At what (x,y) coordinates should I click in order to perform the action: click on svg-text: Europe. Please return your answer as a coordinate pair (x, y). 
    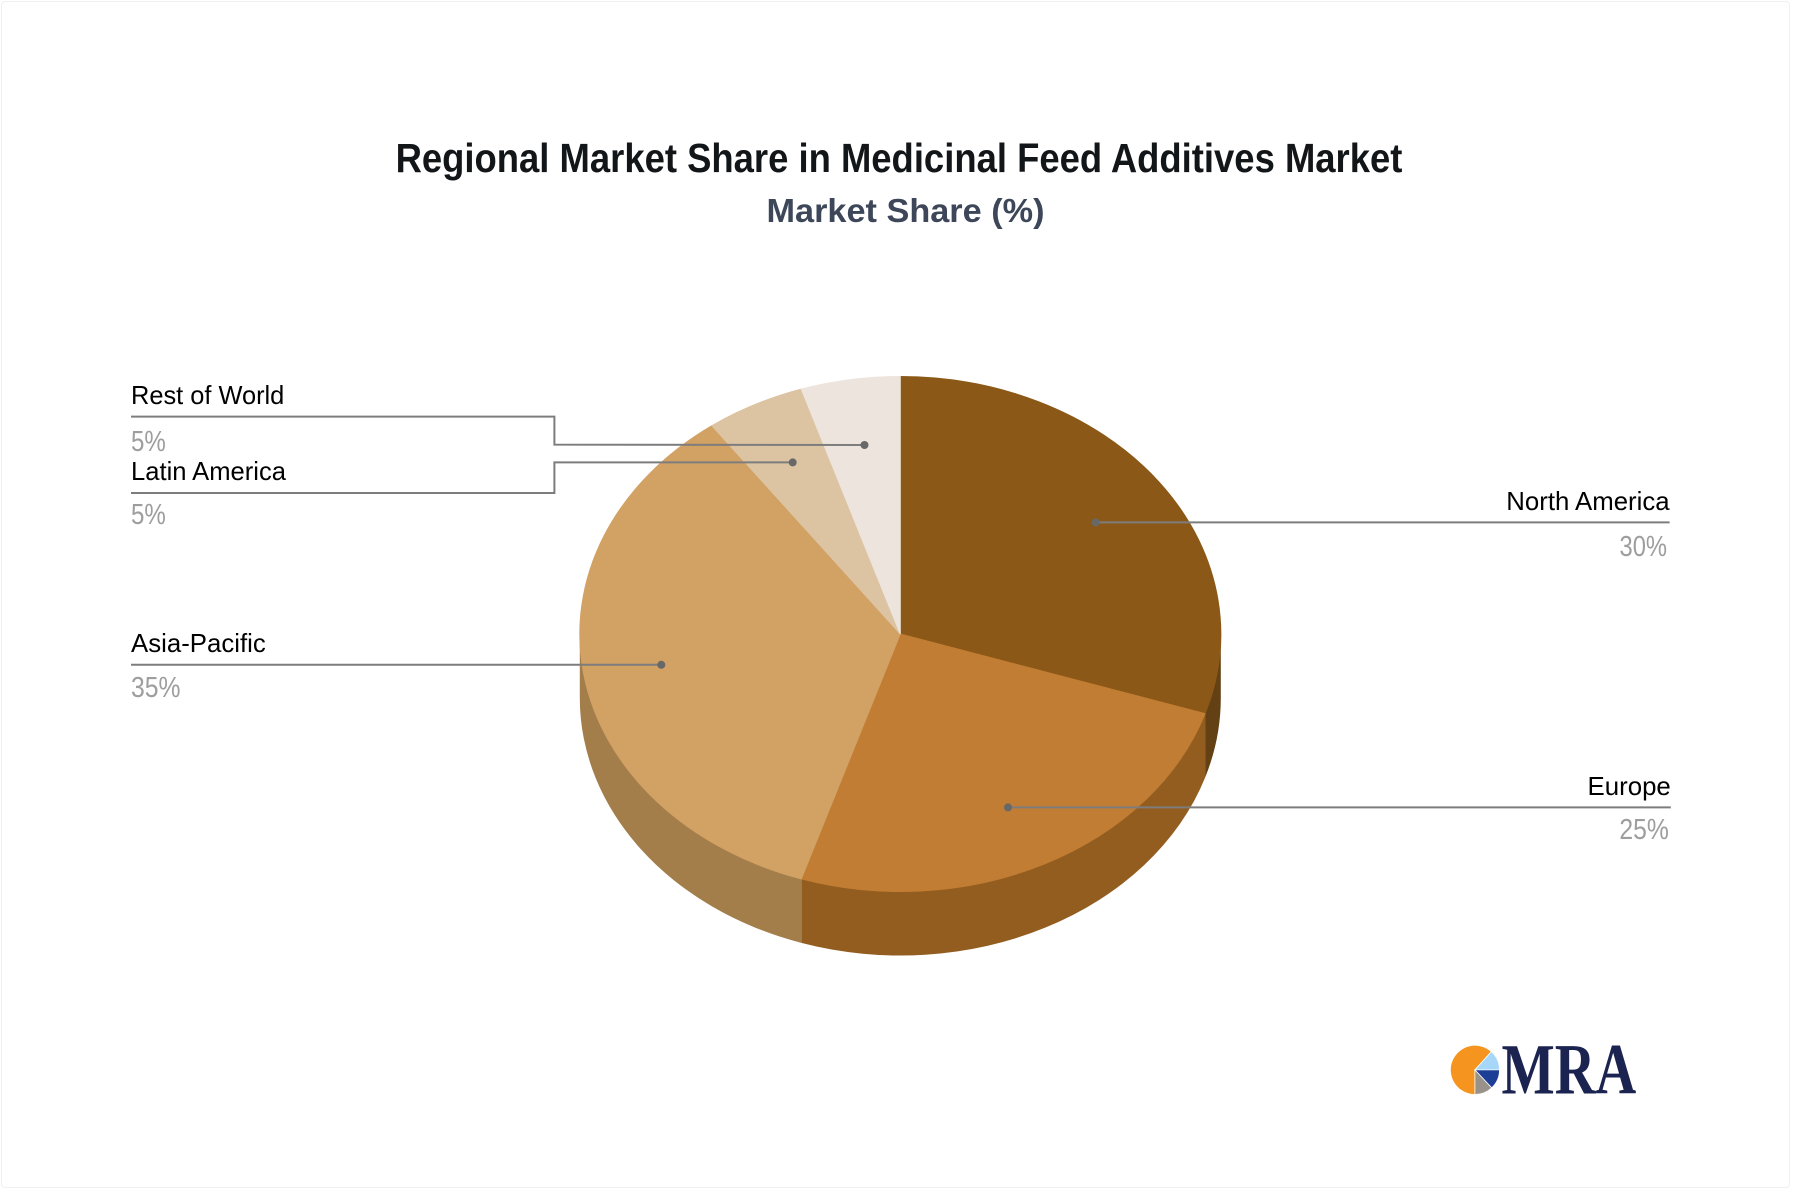
    Looking at the image, I should click on (1629, 786).